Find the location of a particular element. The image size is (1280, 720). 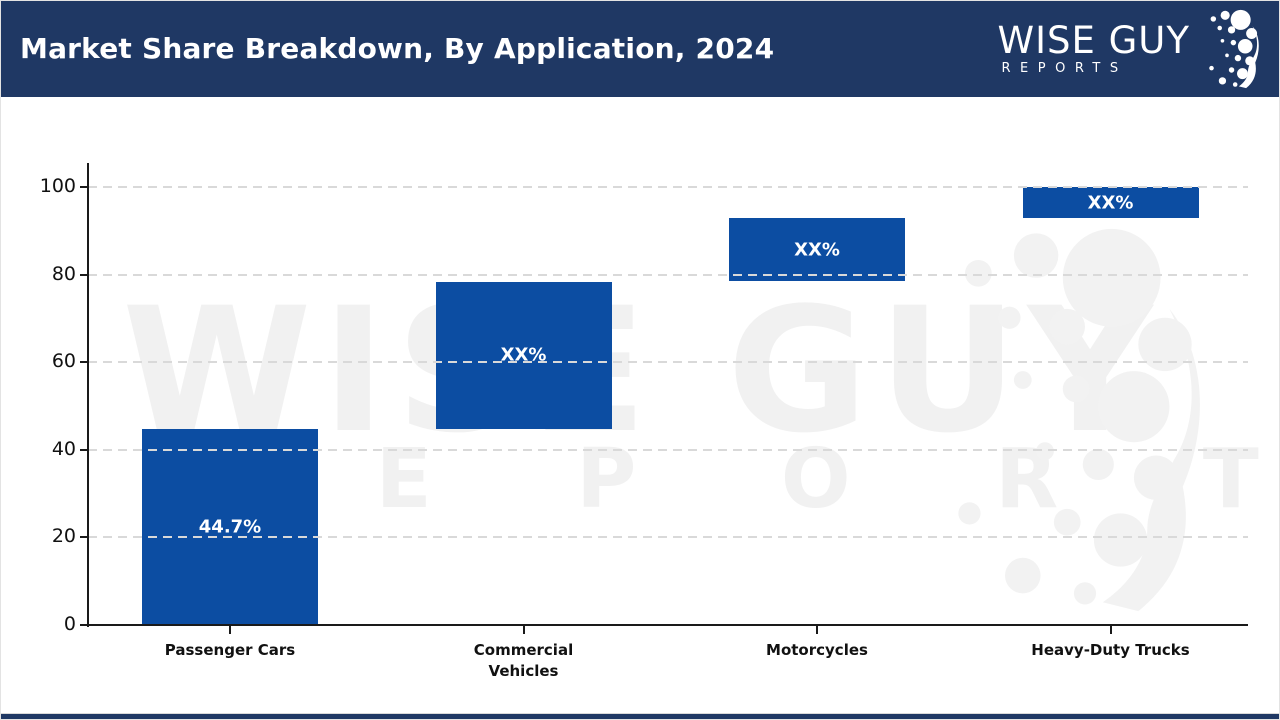

y-tick-label-40: 40 is located at coordinates (63, 448).